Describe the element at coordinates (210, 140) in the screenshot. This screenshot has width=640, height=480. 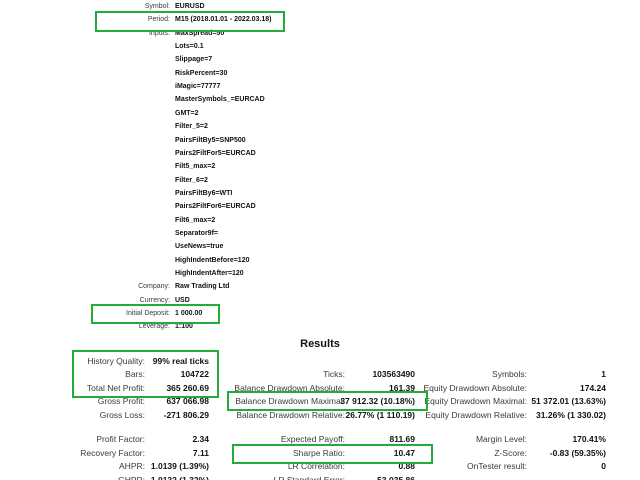
I see `header-field-value: PairsFiltBy5=SNP500` at that location.